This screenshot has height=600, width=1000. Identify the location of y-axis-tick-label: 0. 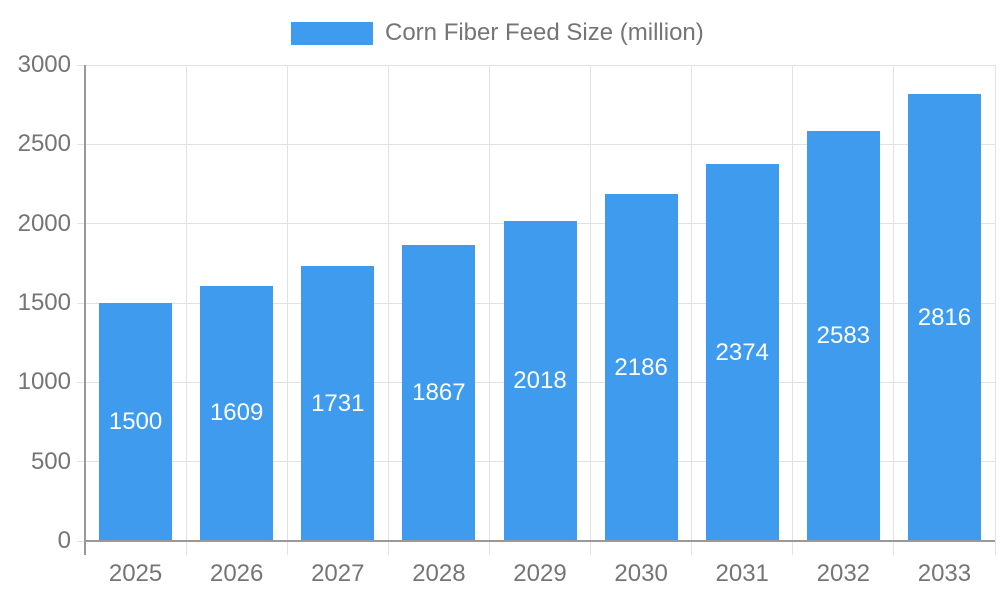
(64, 540).